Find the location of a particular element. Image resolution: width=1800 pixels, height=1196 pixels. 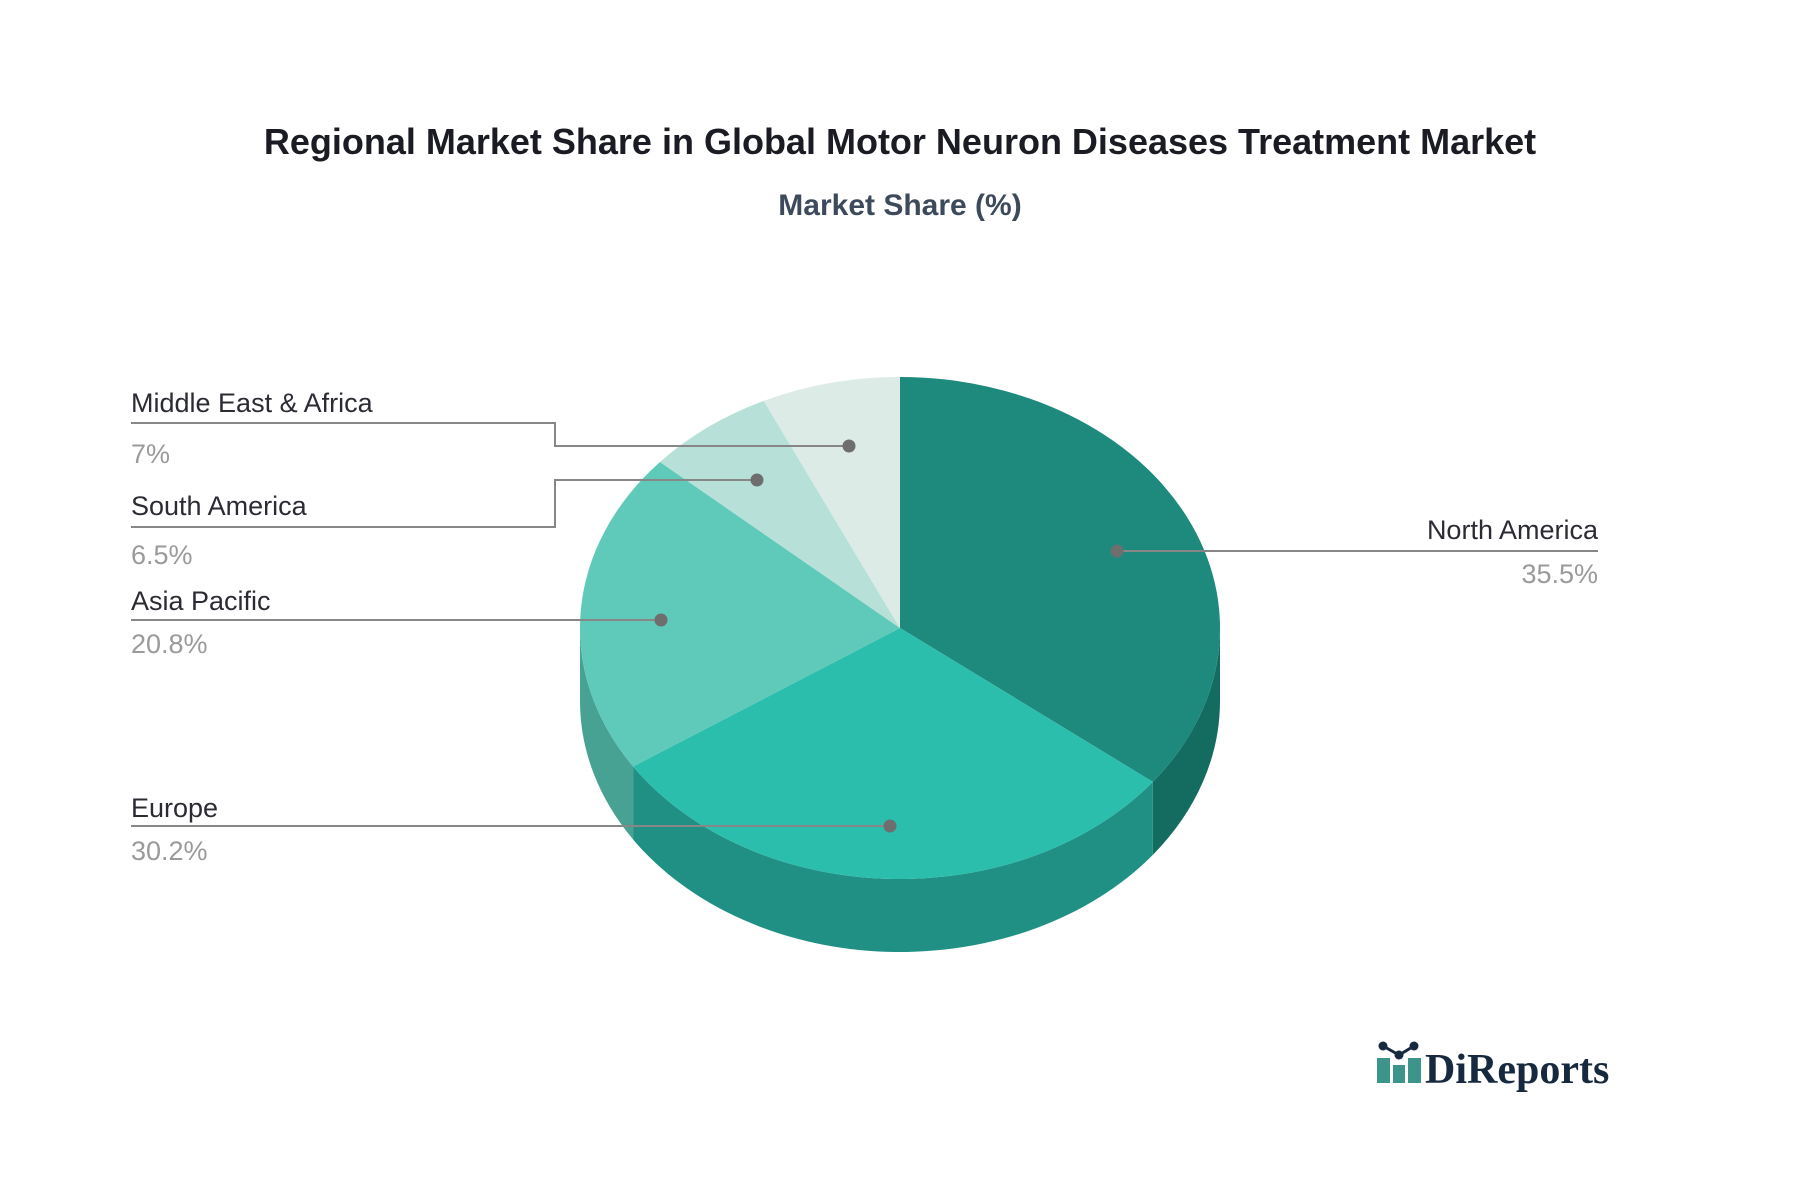

label-south-america: South America is located at coordinates (219, 506).